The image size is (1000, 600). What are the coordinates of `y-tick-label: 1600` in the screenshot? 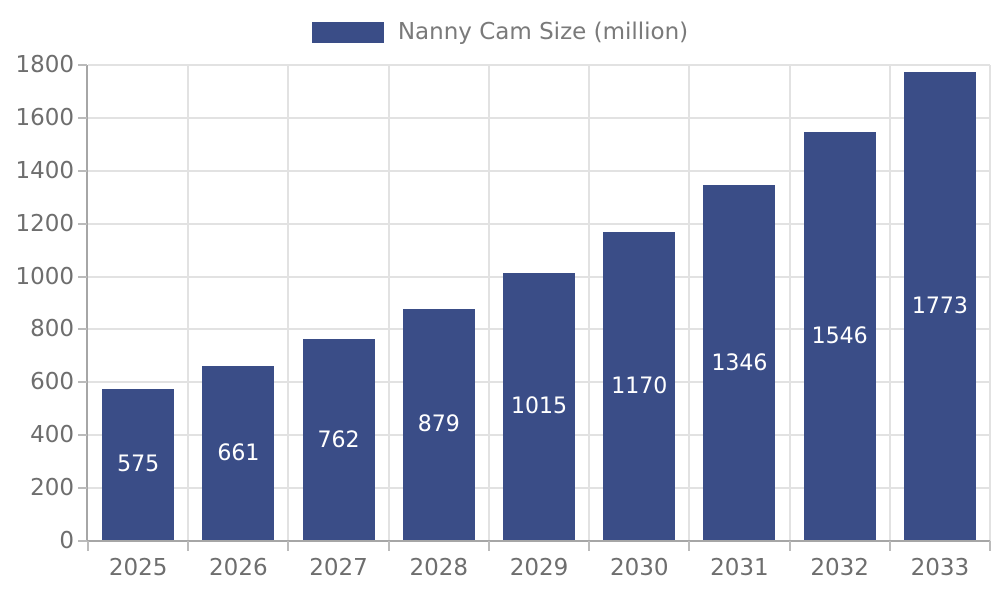 It's located at (44, 117).